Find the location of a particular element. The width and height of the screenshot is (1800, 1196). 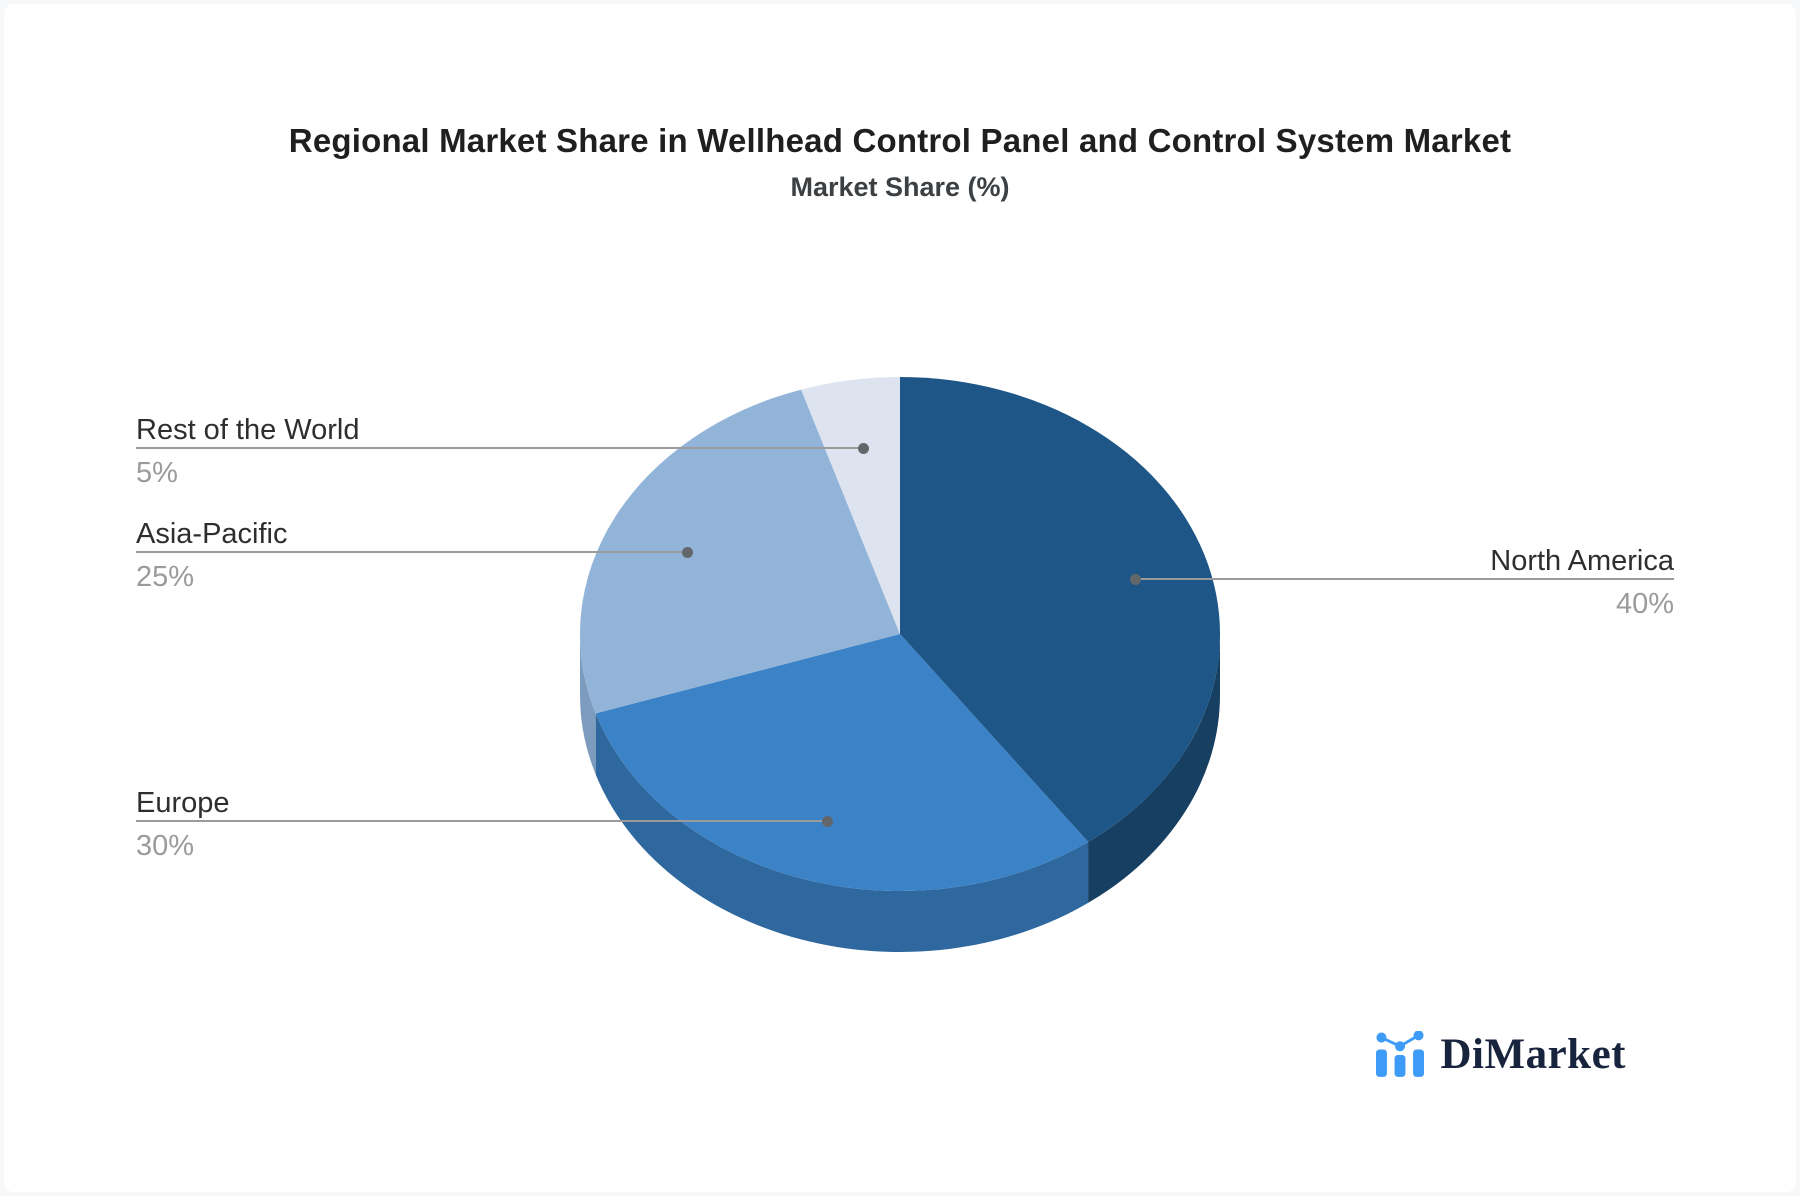

callout-value: 25% is located at coordinates (165, 577).